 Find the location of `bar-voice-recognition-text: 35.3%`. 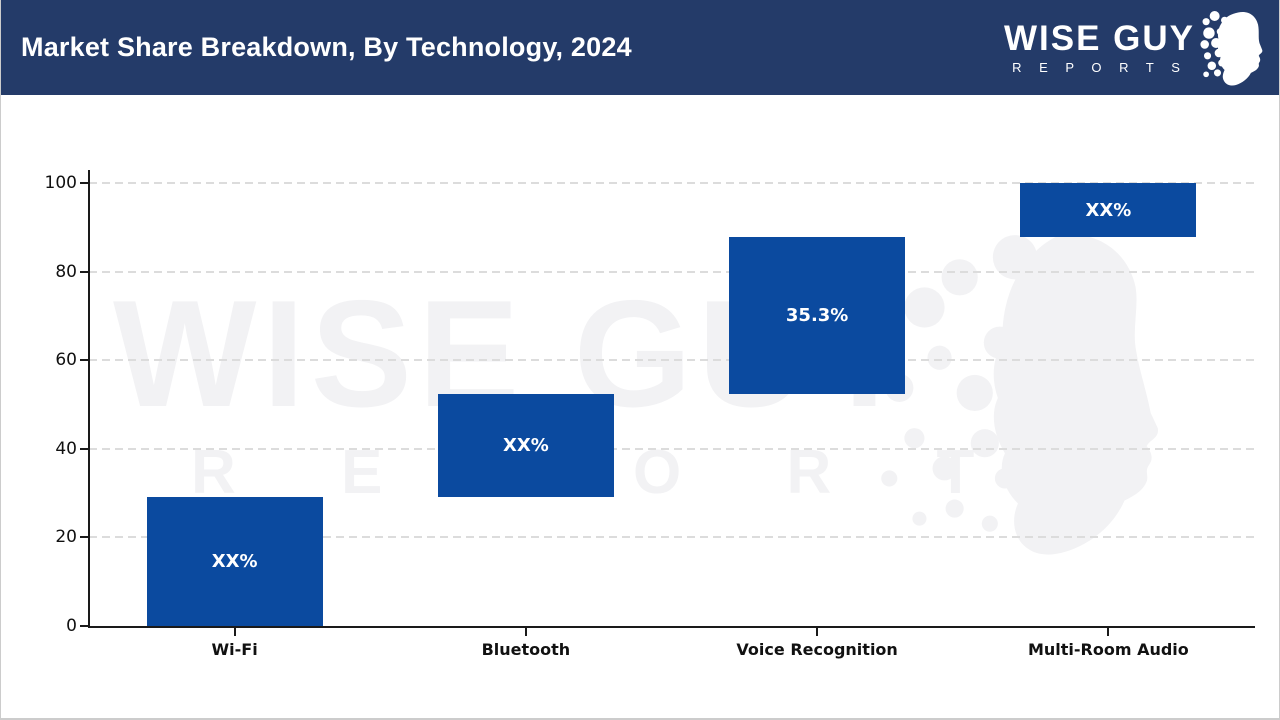

bar-voice-recognition-text: 35.3% is located at coordinates (817, 315).